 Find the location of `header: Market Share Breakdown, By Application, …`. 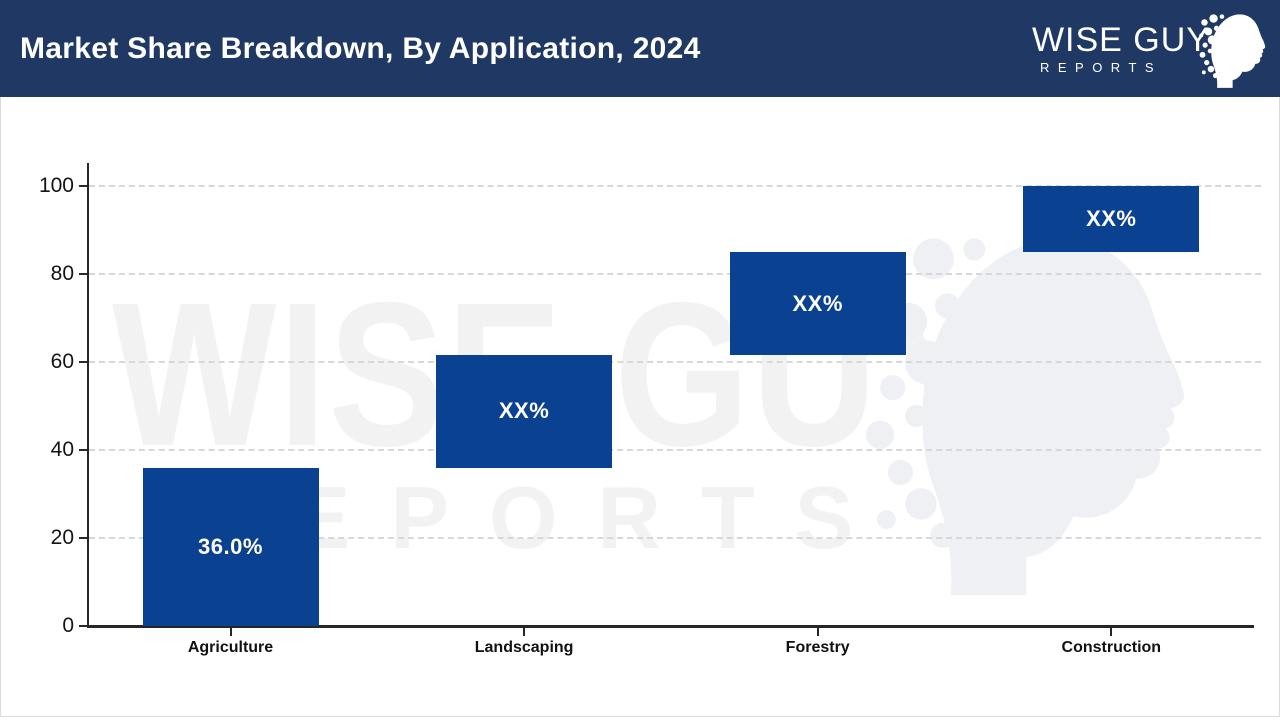

header: Market Share Breakdown, By Application, … is located at coordinates (640, 48).